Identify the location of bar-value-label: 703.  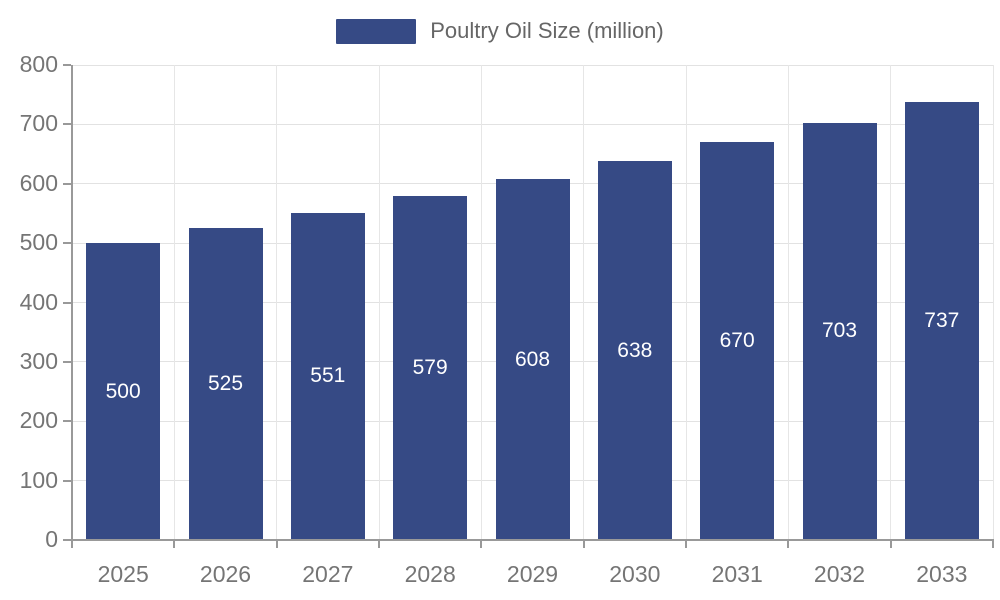
(839, 331).